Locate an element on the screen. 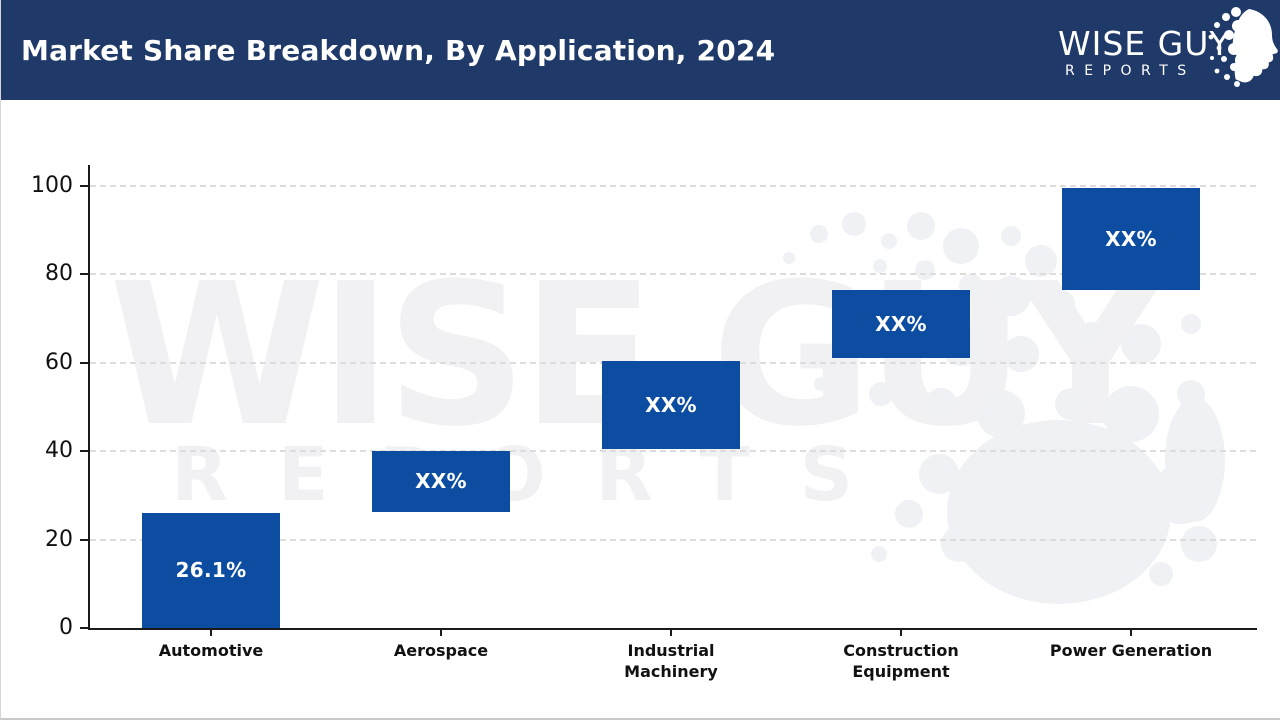 This screenshot has width=1280, height=720. x-axis-tick-automotive is located at coordinates (211, 633).